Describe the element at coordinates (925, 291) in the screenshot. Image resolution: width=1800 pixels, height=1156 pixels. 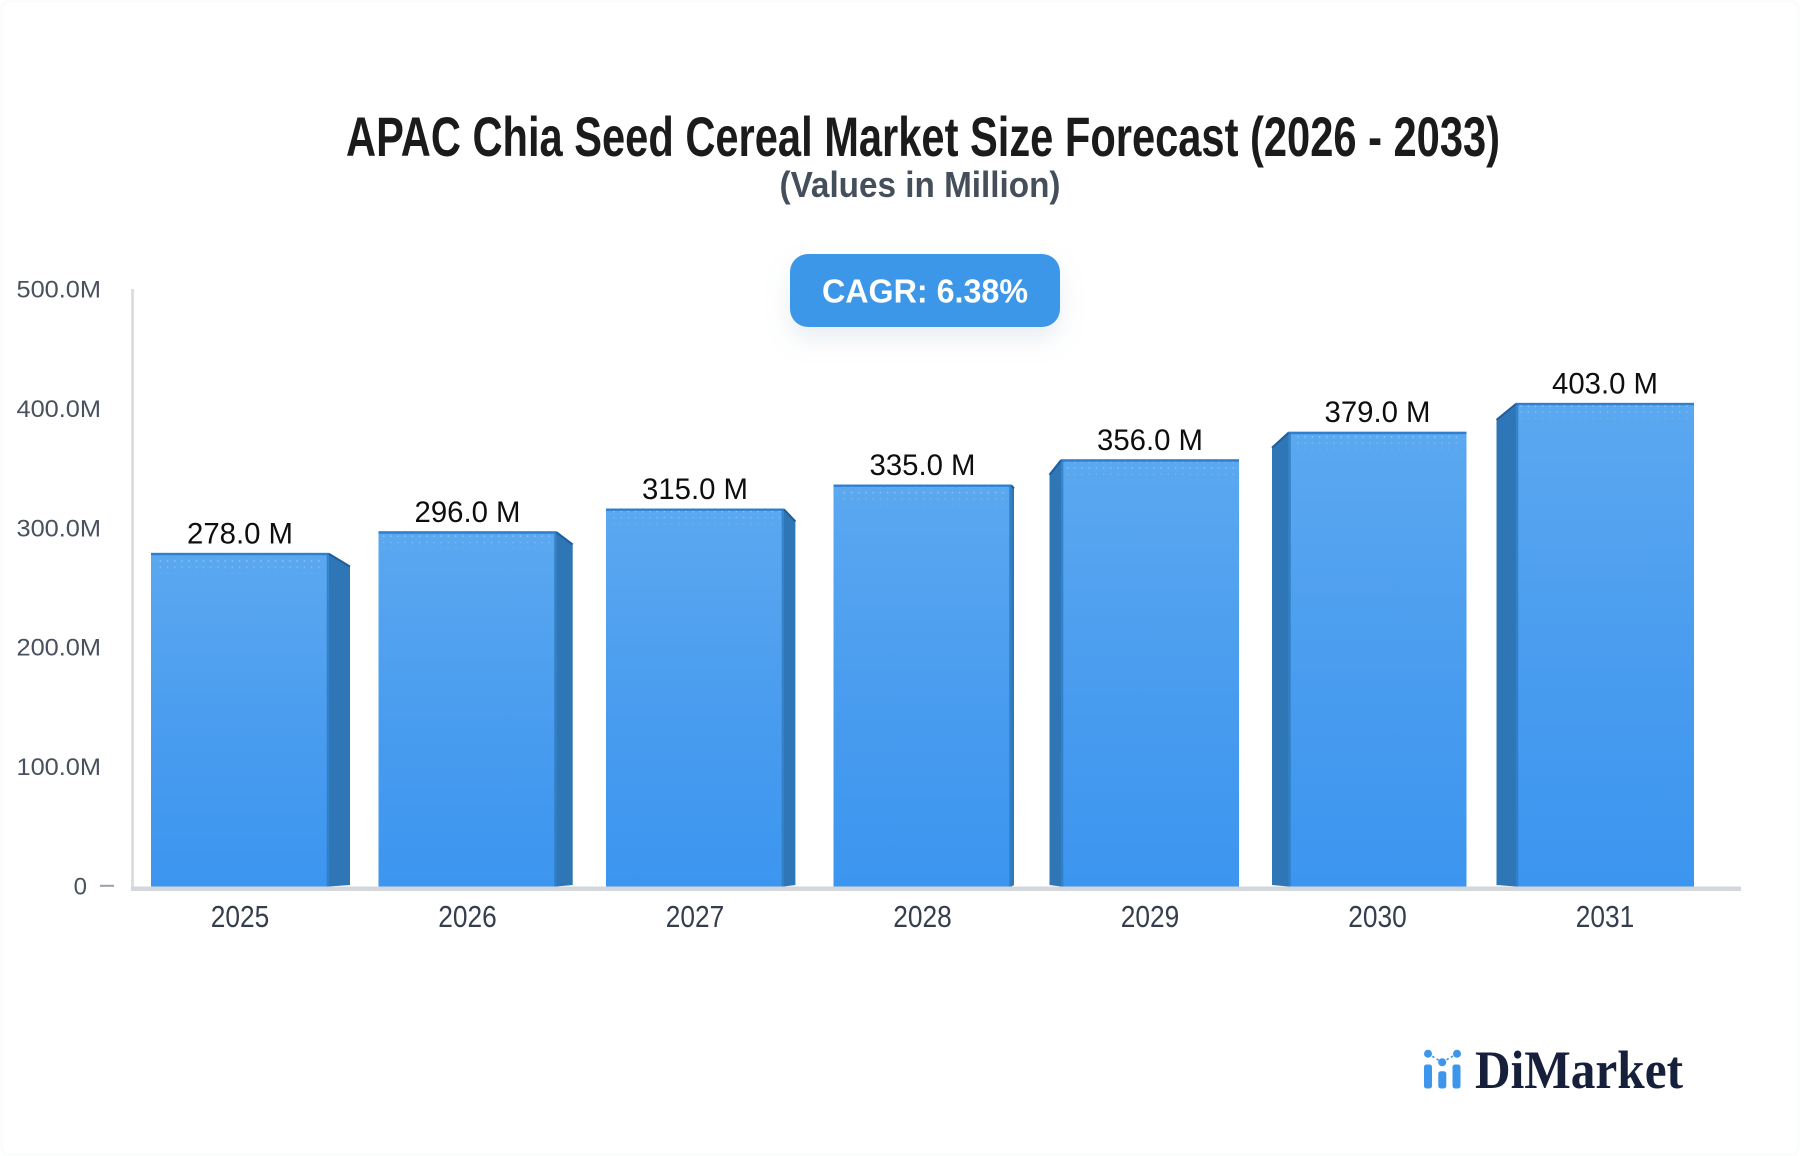
I see `svg-text: CAGR: 6.38%` at that location.